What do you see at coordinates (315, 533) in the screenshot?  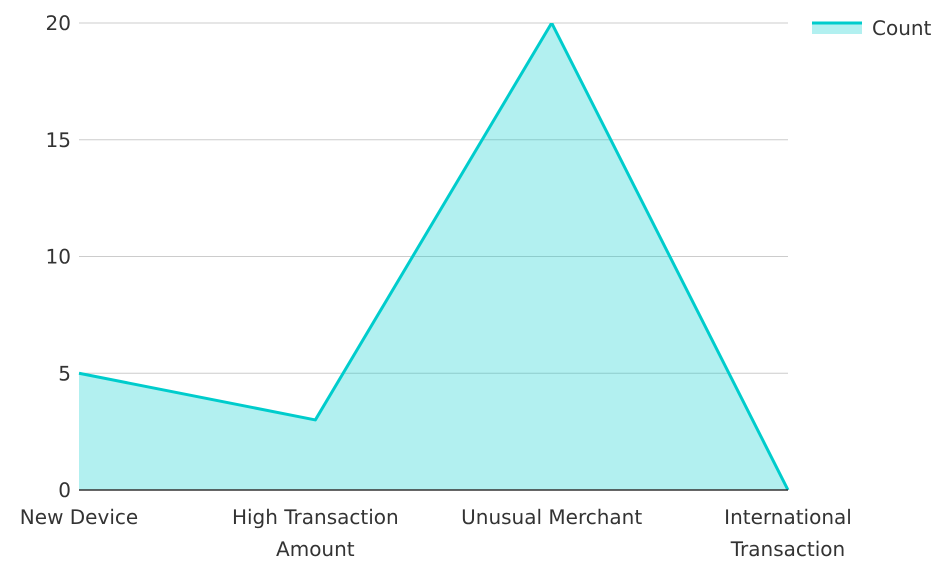 I see `x-tick-label: High Transaction Amount` at bounding box center [315, 533].